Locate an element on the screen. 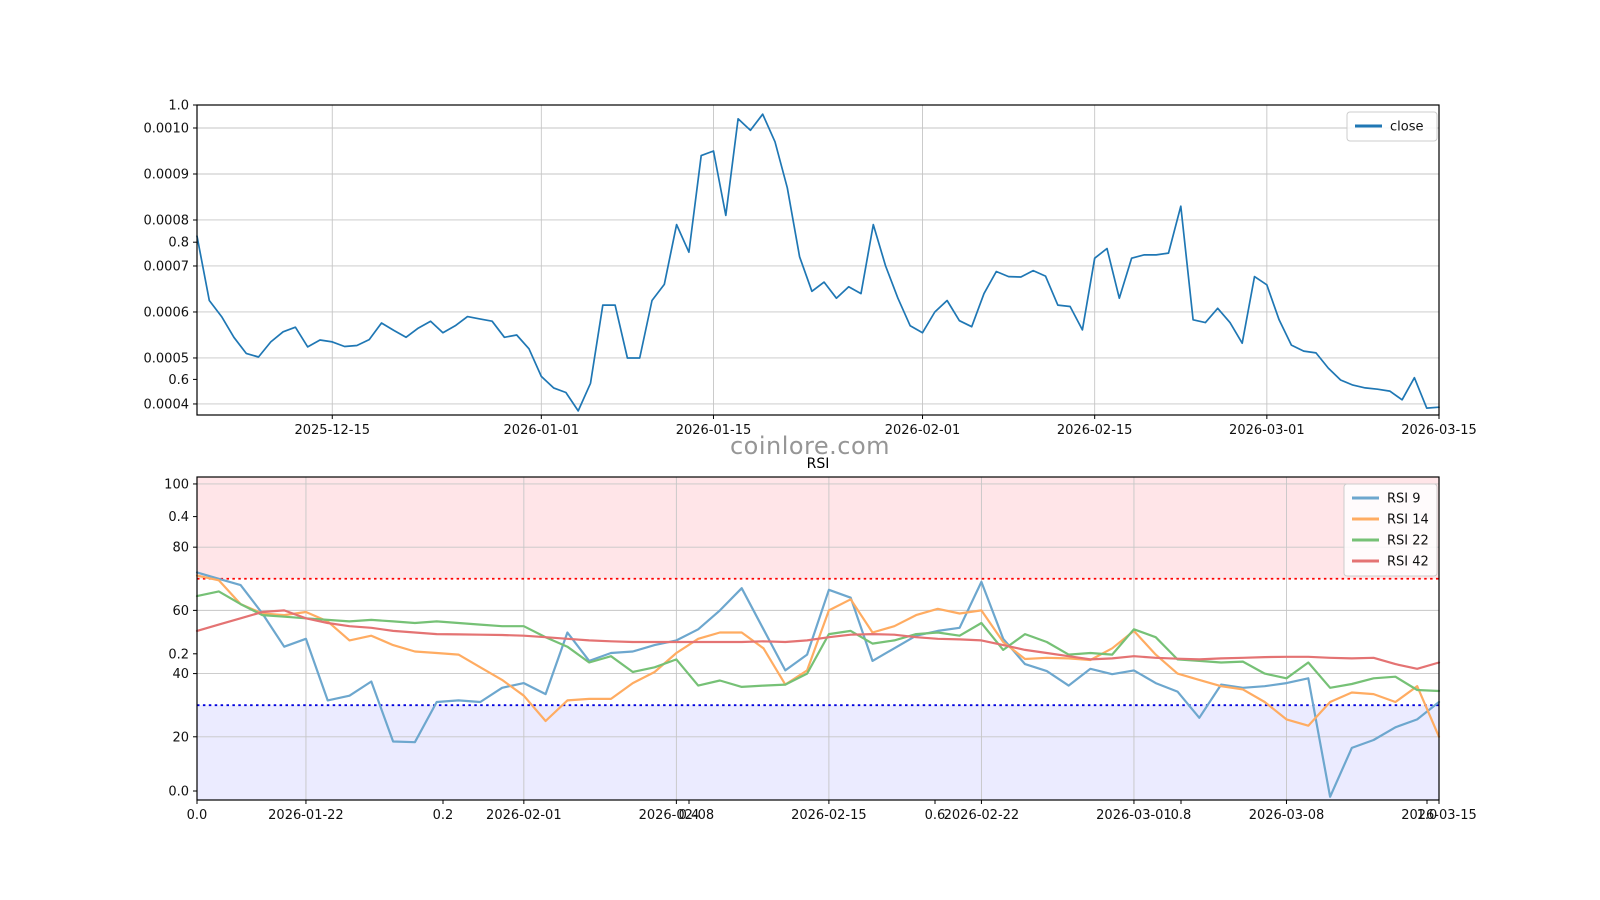 The width and height of the screenshot is (1600, 900). rsi-14-line is located at coordinates (818, 656).